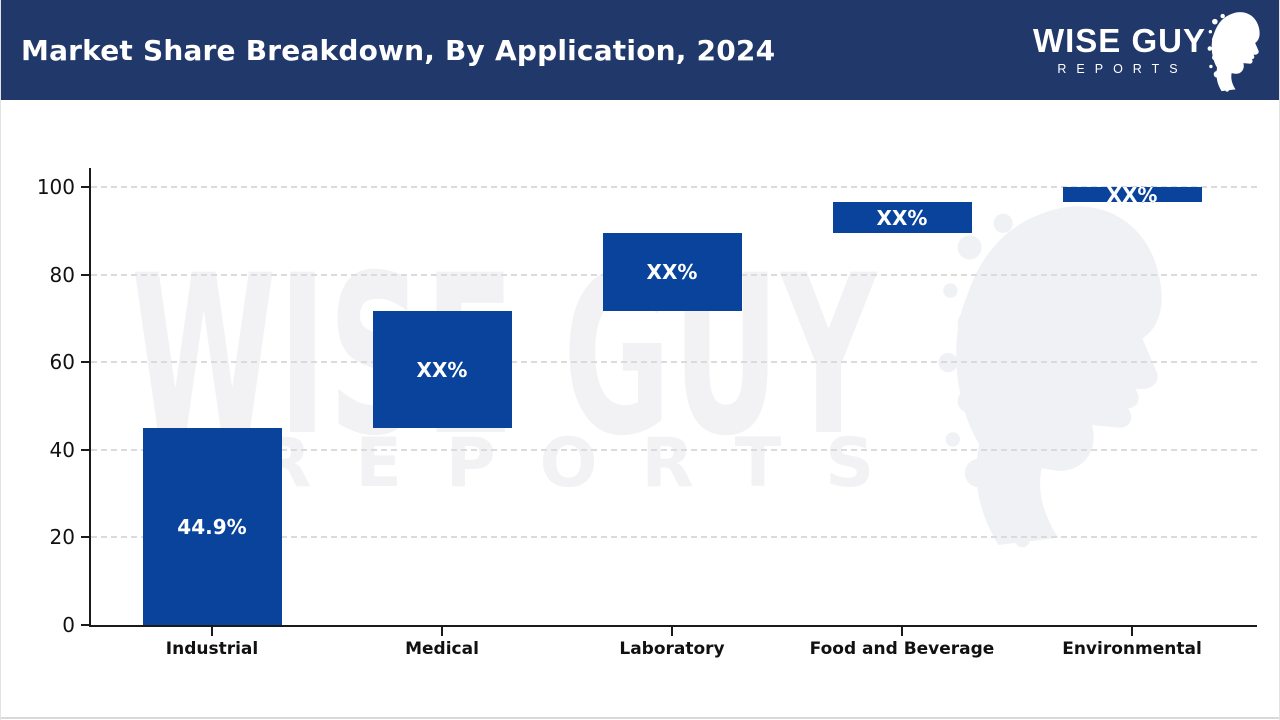  What do you see at coordinates (212, 649) in the screenshot?
I see `x-axis-category-label: Industrial` at bounding box center [212, 649].